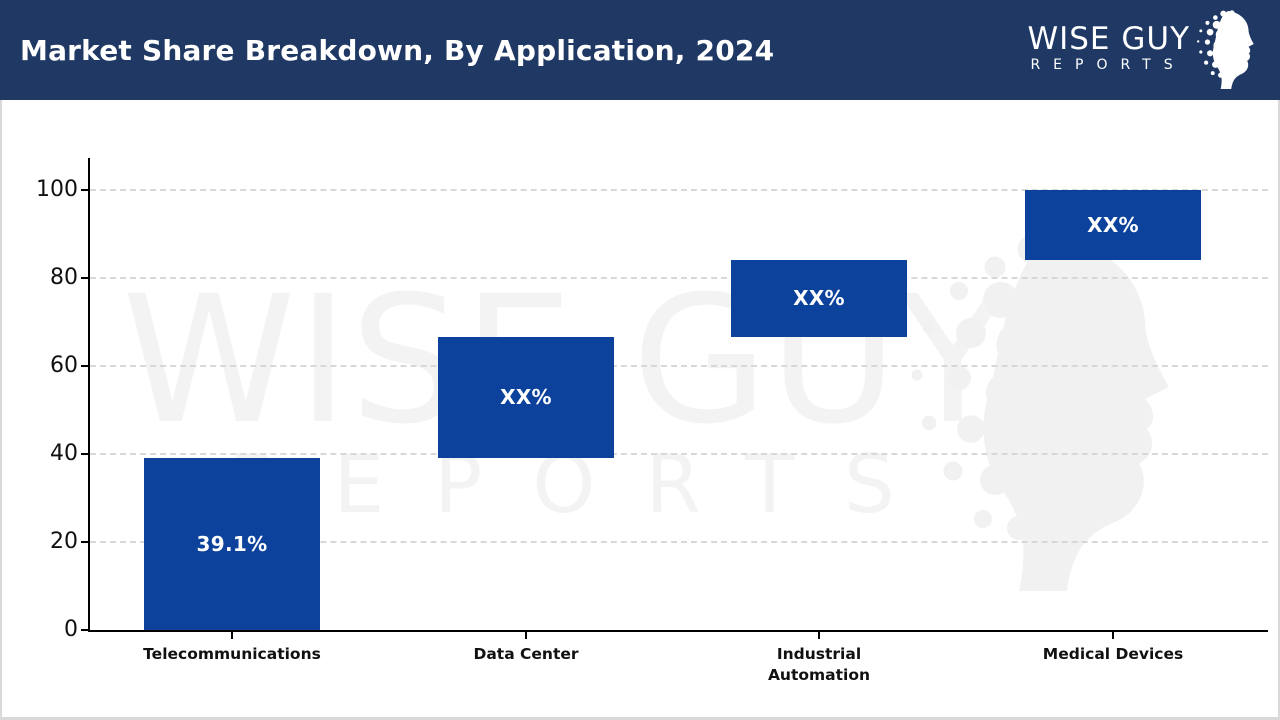 The height and width of the screenshot is (720, 1280). I want to click on x-axis-label: Industrial Automation, so click(819, 664).